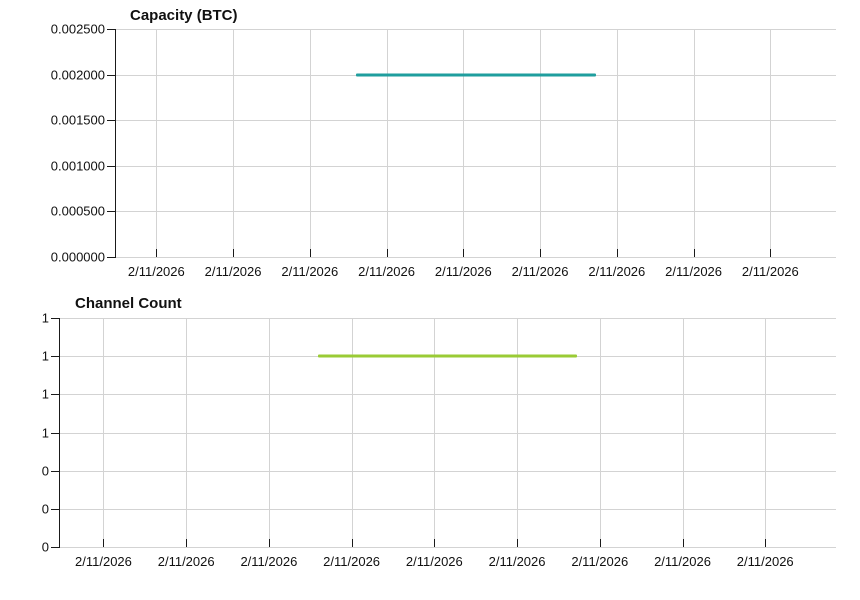 This screenshot has height=600, width=860. What do you see at coordinates (77, 120) in the screenshot?
I see `y-axis-label: 0.001500` at bounding box center [77, 120].